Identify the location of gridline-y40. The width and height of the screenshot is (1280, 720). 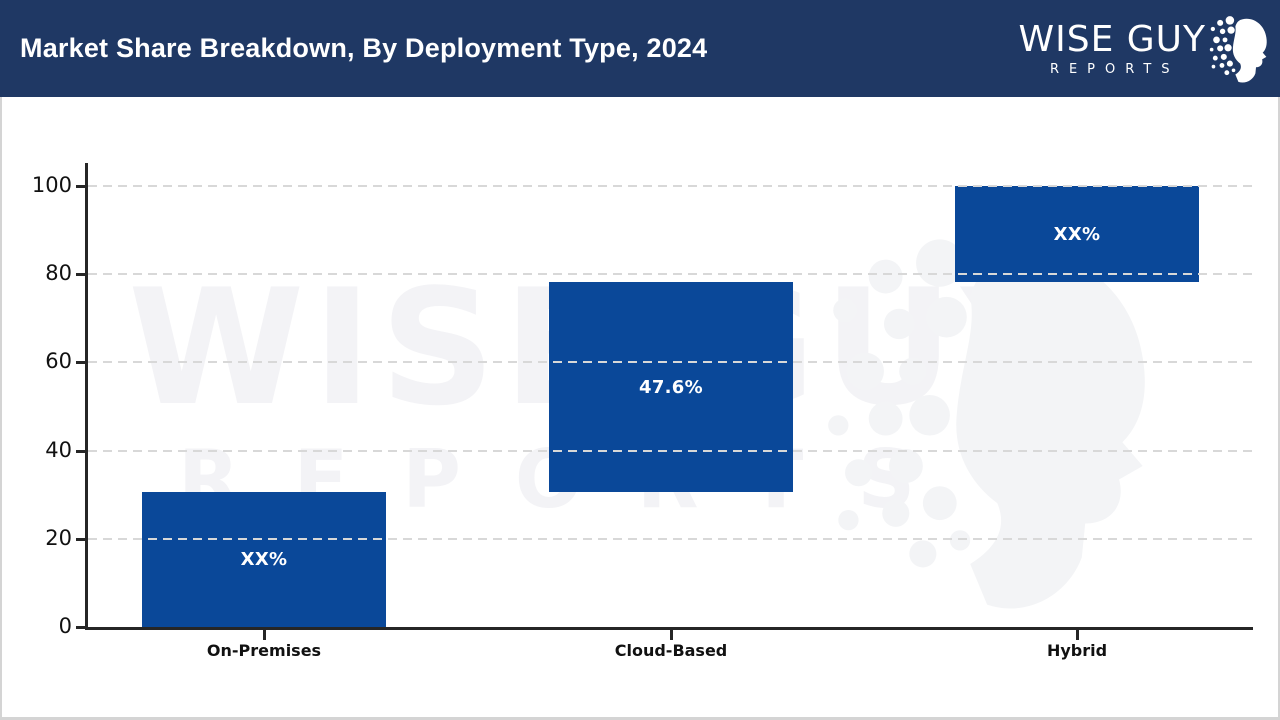
(670, 450).